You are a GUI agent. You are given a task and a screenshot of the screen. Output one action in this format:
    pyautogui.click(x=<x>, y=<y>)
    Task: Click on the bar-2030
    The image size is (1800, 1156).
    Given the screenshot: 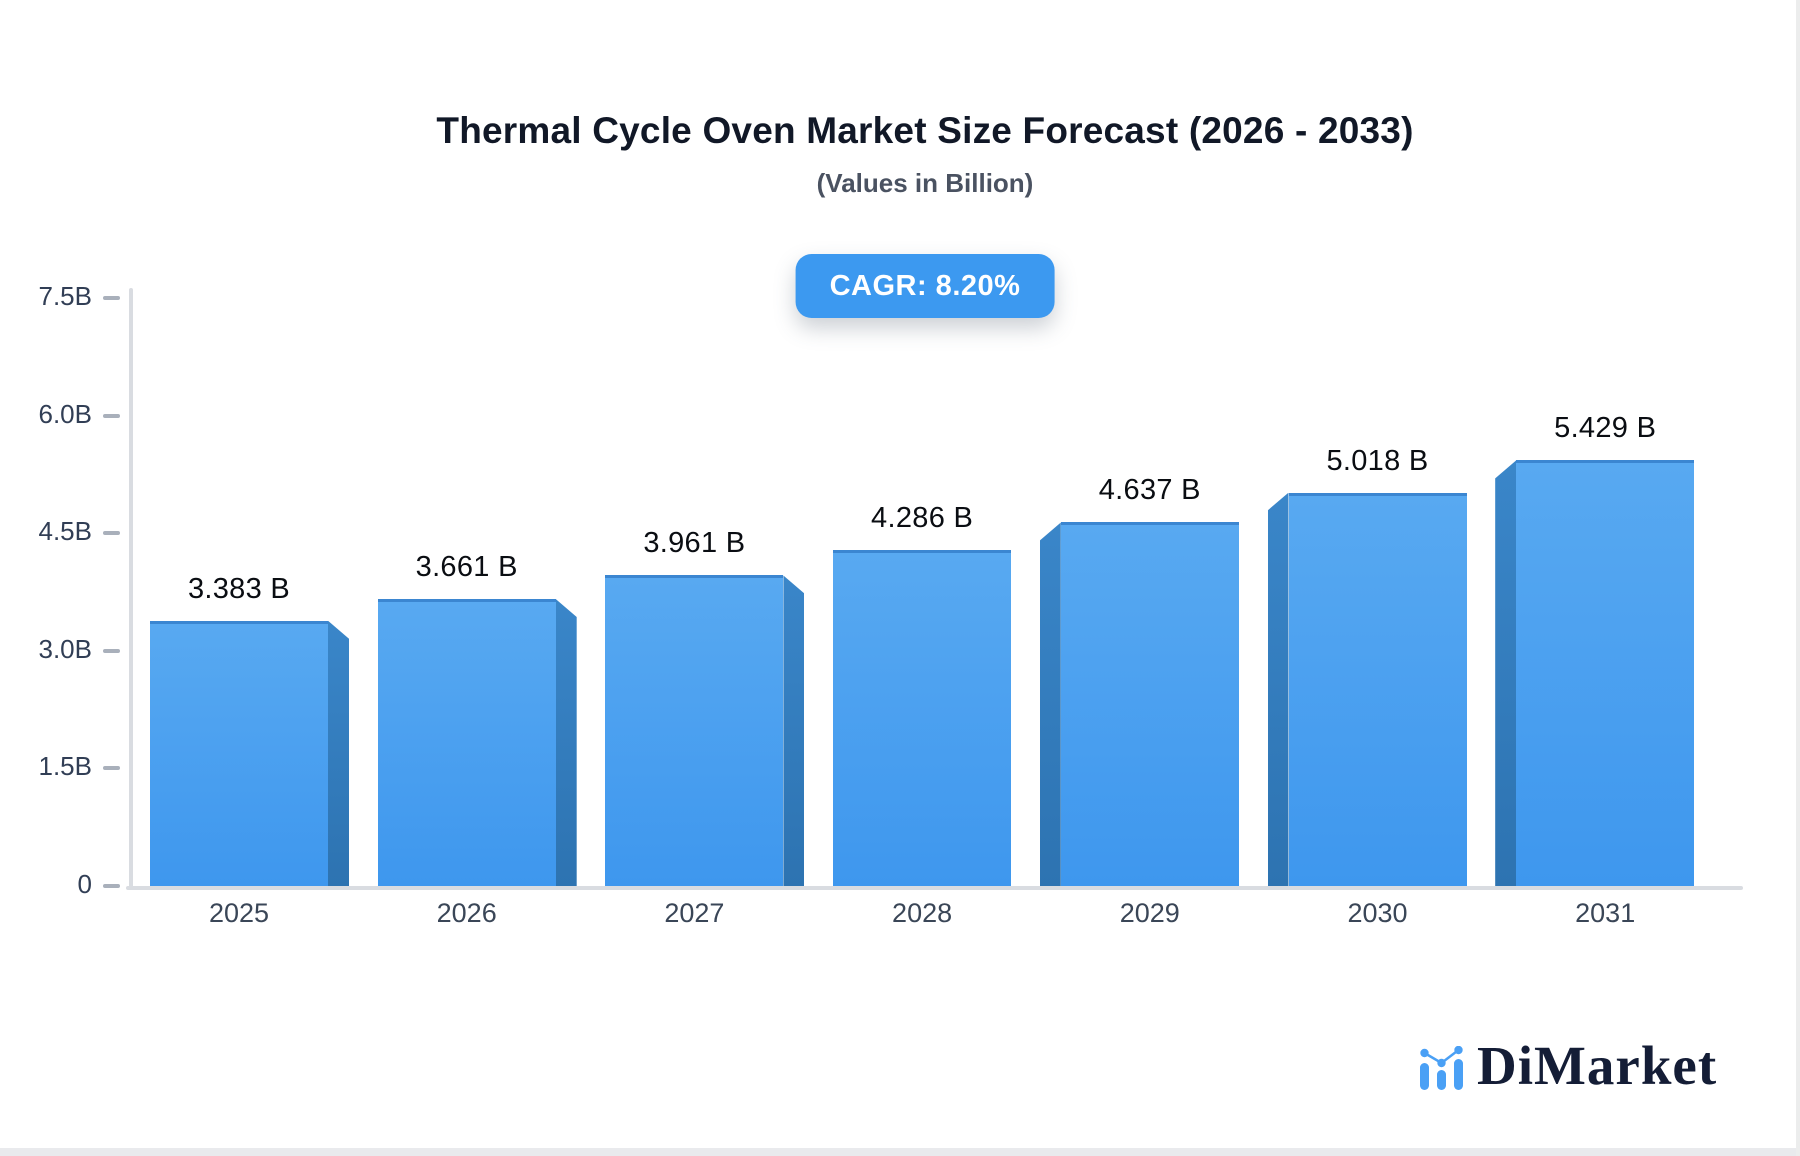 What is the action you would take?
    pyautogui.click(x=1377, y=689)
    